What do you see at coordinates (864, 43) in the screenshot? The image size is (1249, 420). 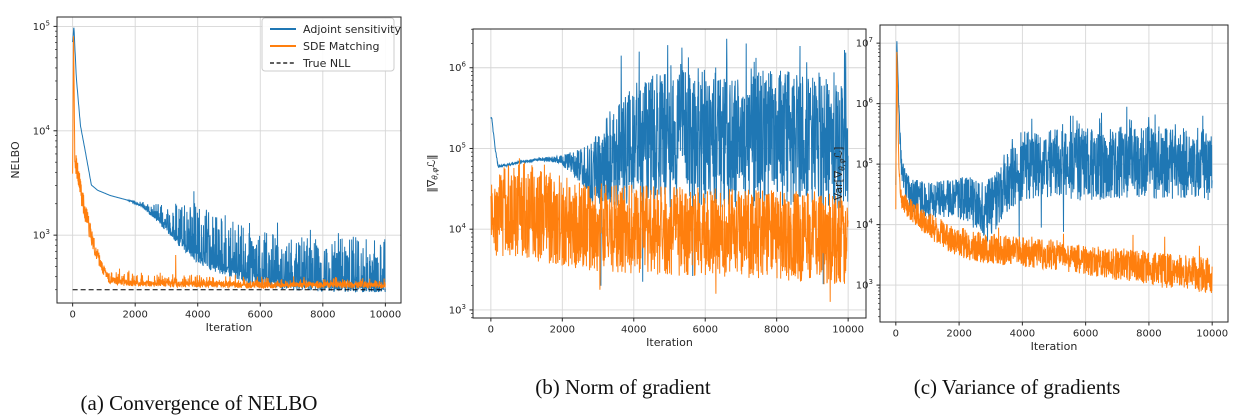 I see `svg-text: 10⁷` at bounding box center [864, 43].